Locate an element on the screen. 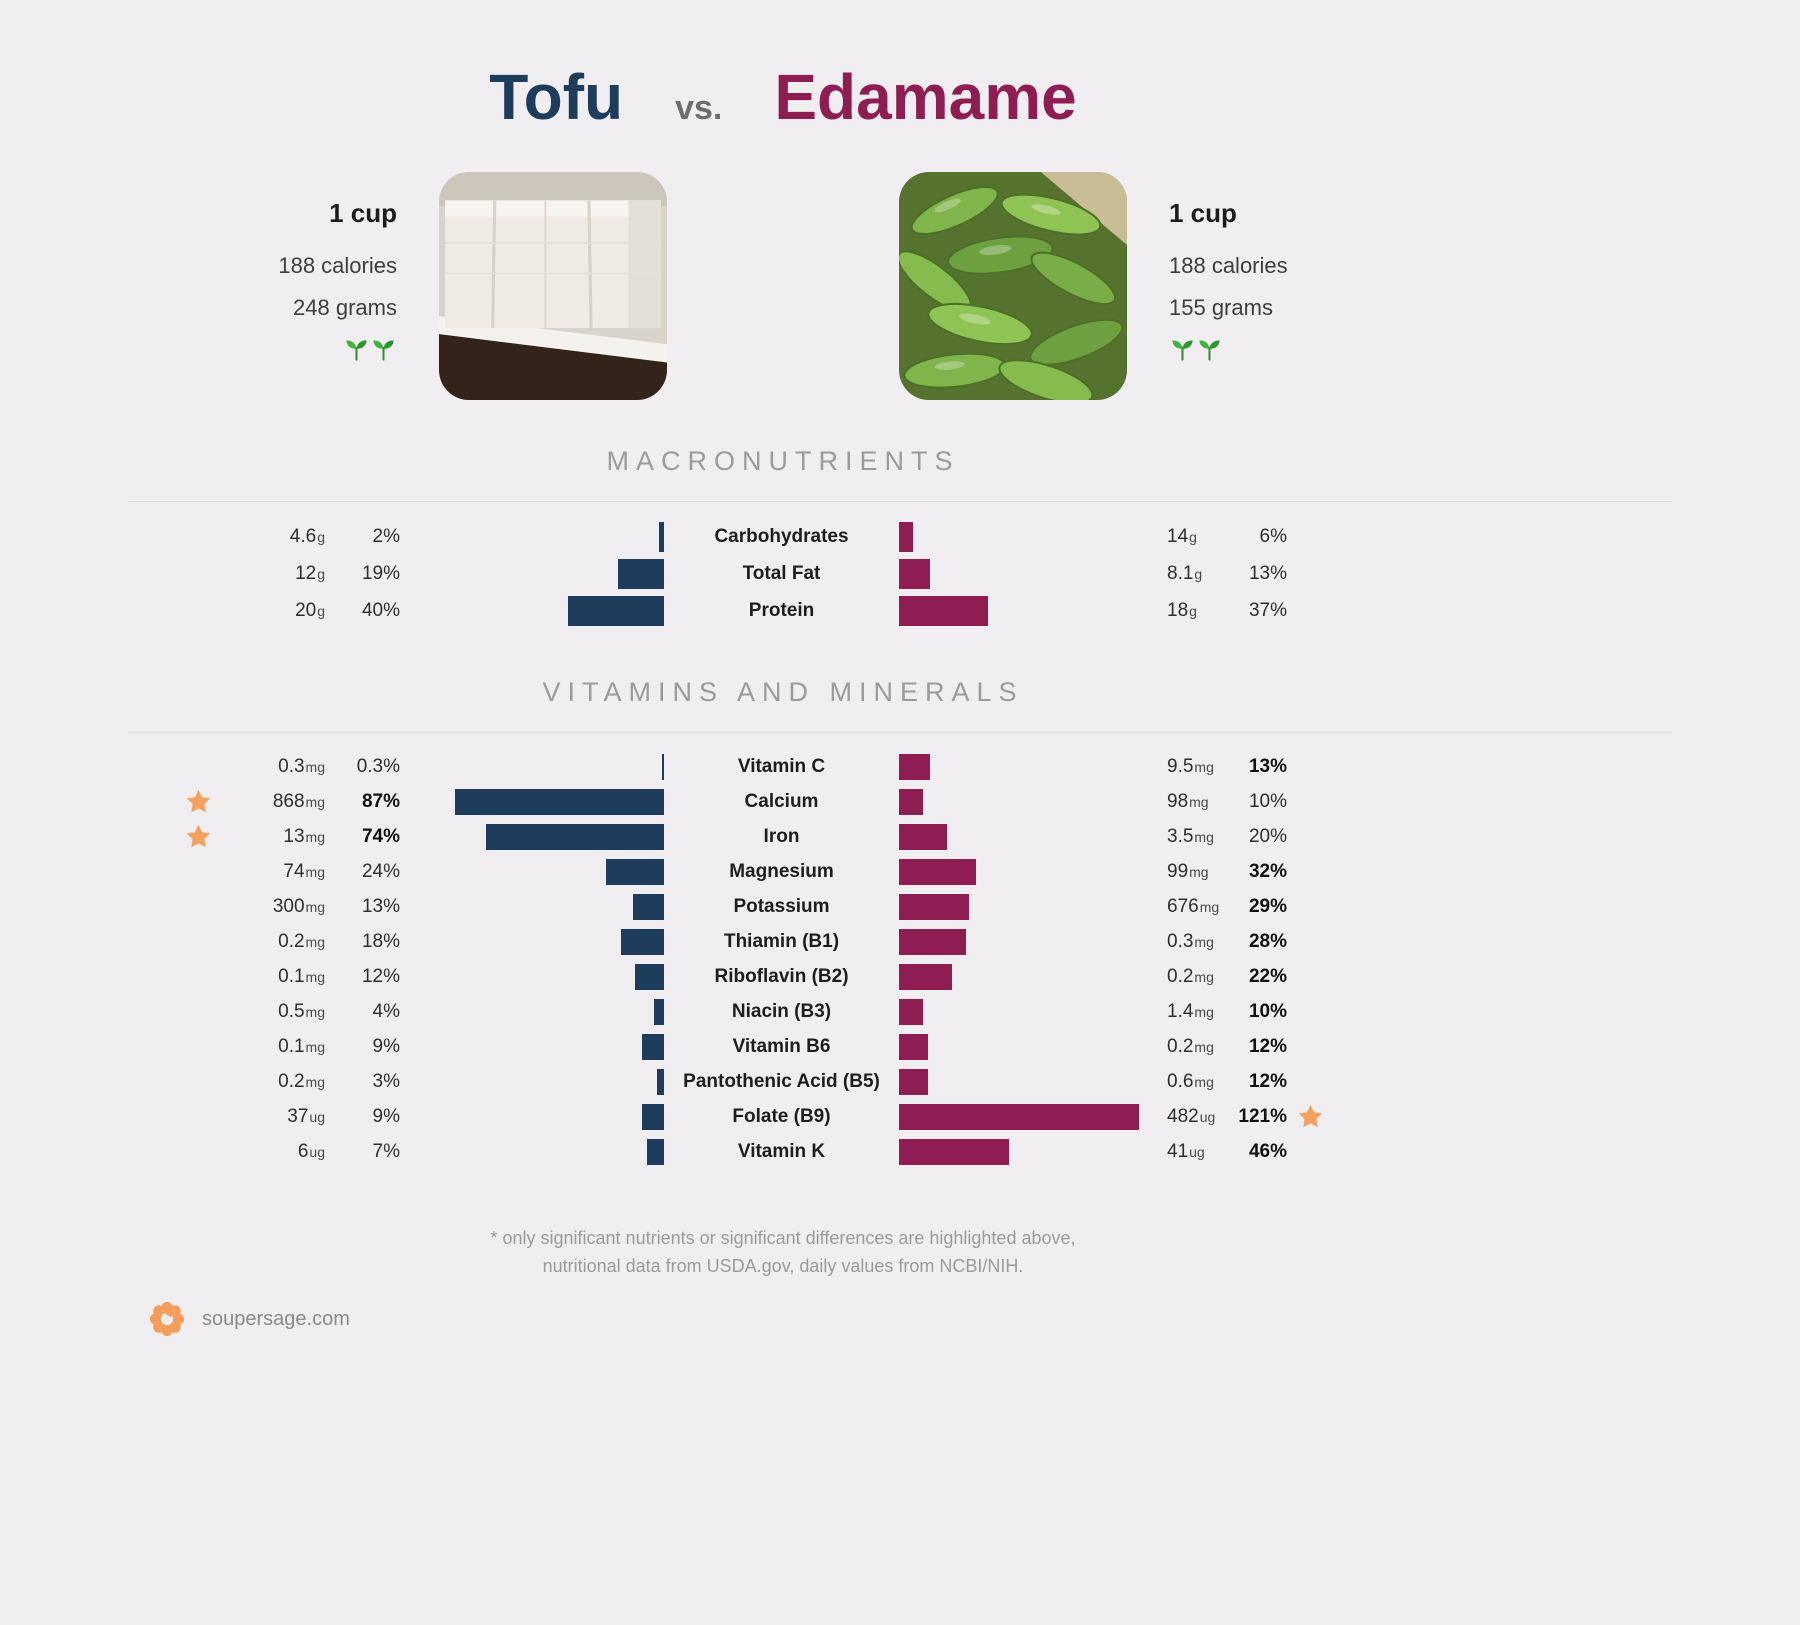 The width and height of the screenshot is (1800, 1625). tofu-percent: 87% is located at coordinates (380, 801).